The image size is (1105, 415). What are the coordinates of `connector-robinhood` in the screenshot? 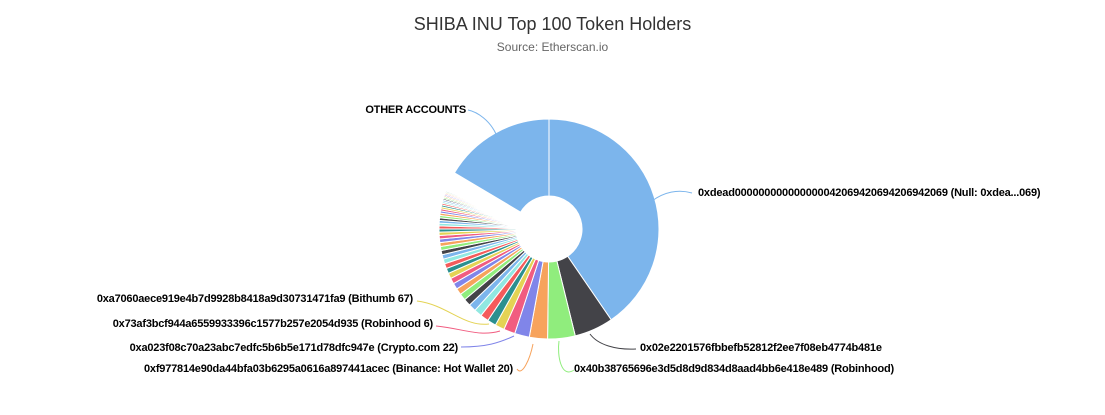 It's located at (566, 356).